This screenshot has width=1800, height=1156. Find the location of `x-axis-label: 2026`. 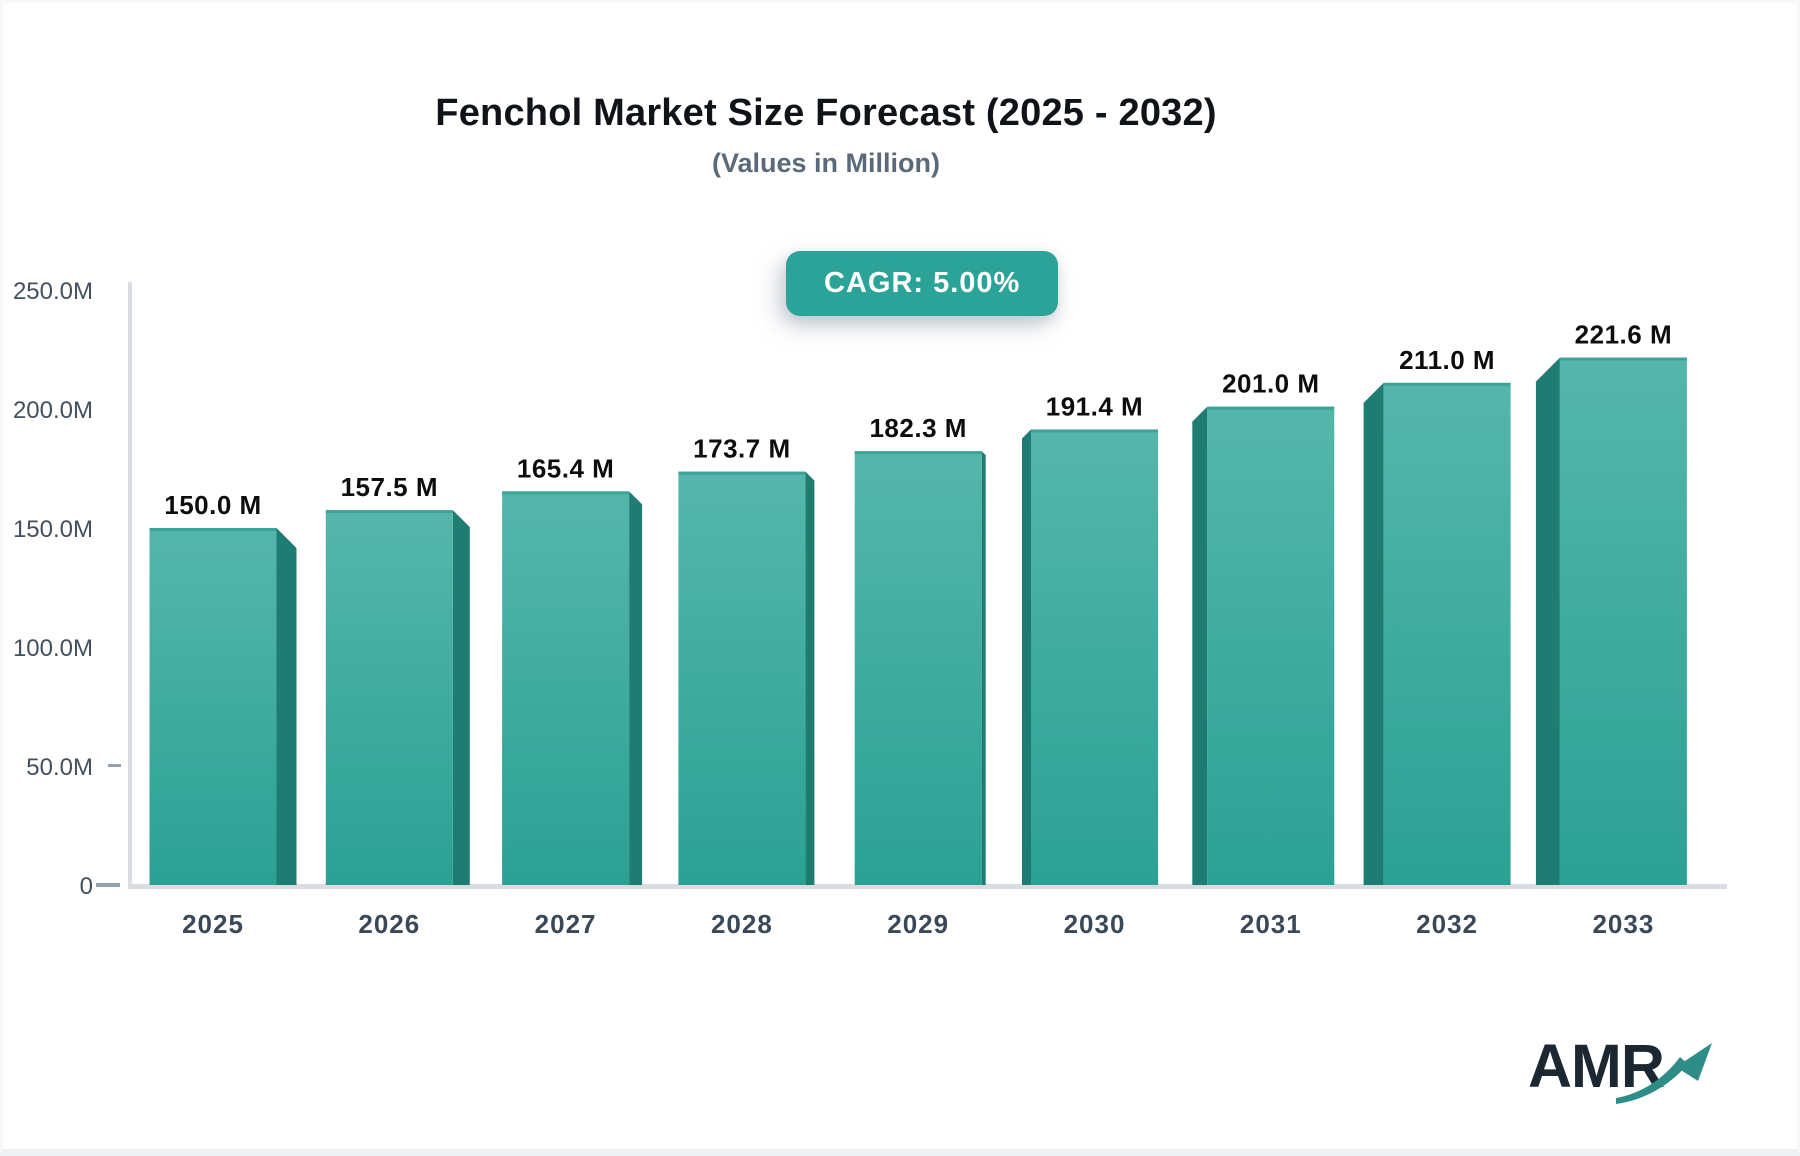

x-axis-label: 2026 is located at coordinates (389, 924).